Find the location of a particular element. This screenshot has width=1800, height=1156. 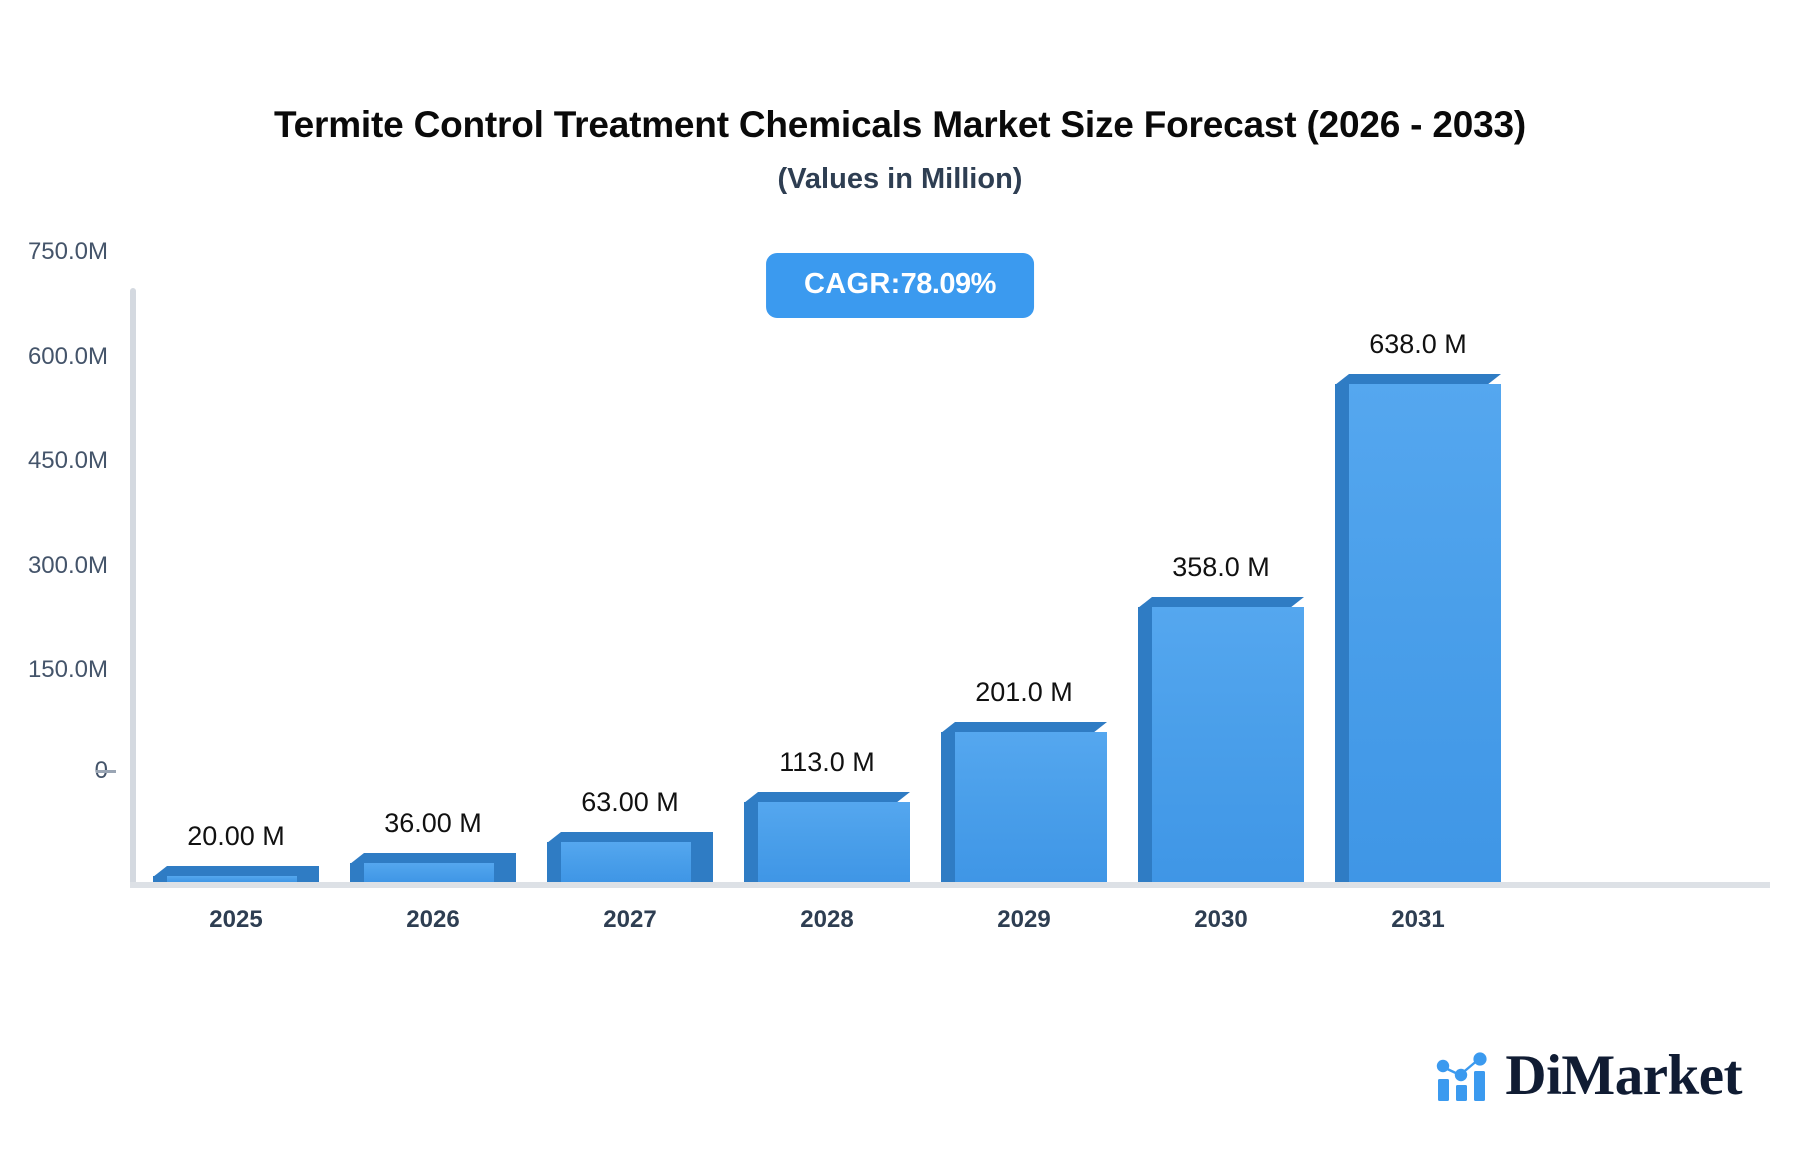

bar-2028: 113.0 M is located at coordinates (827, 814).